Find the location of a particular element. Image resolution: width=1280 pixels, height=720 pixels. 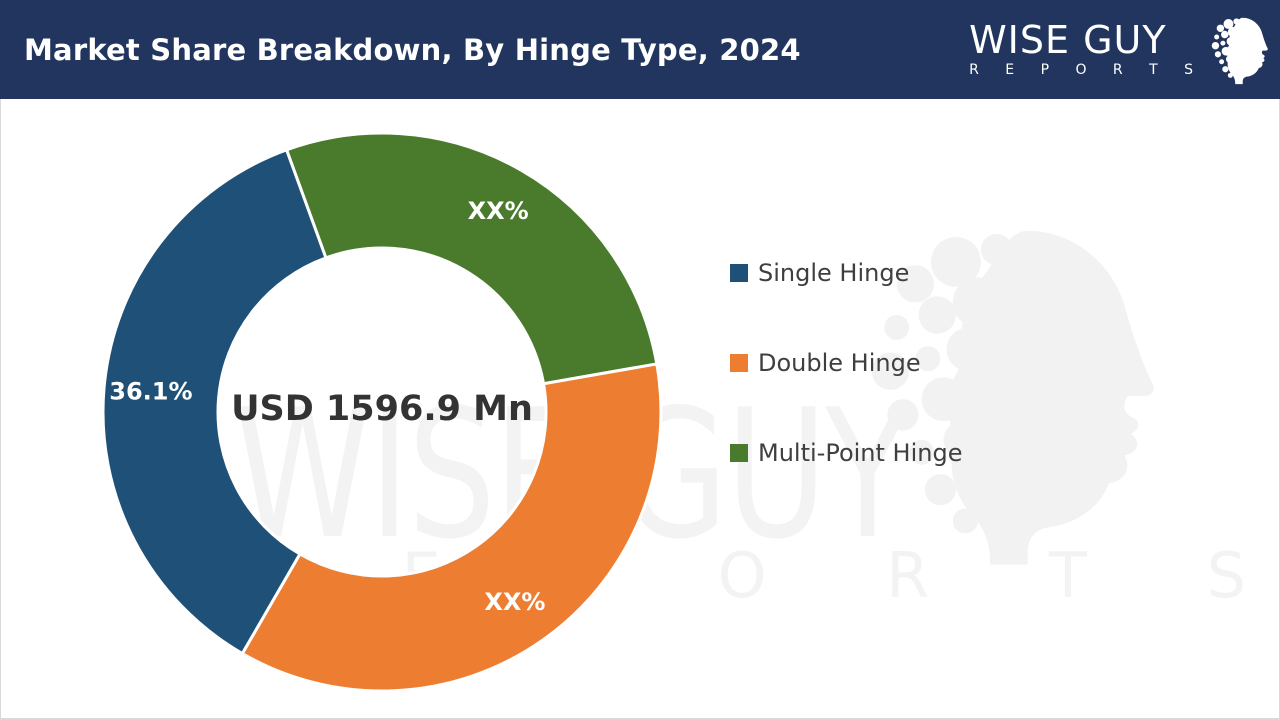

legend-item: Multi-Point Hinge is located at coordinates (846, 453).